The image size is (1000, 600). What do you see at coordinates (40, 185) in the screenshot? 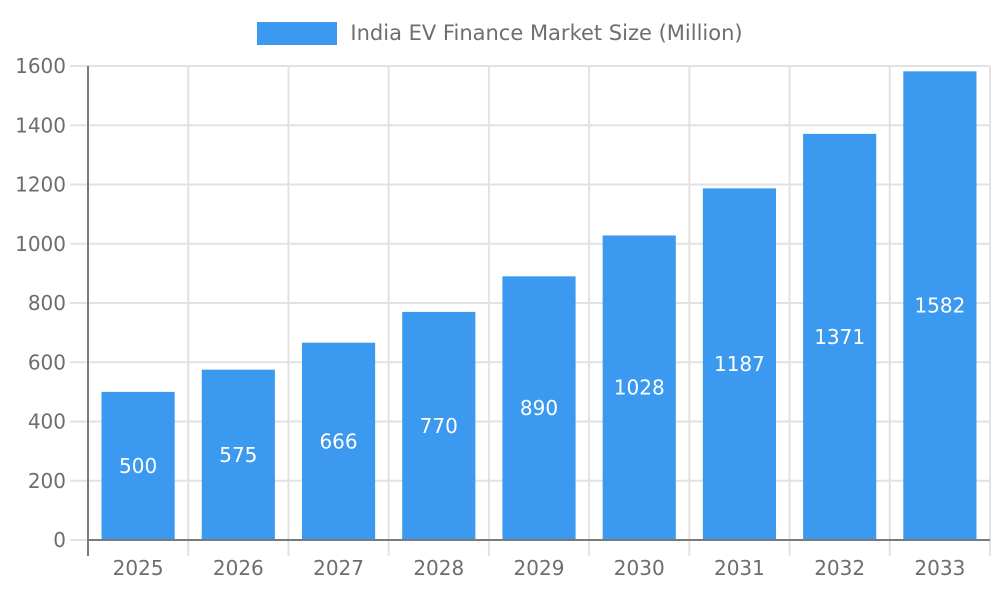
I see `y-tick-label: 1200` at bounding box center [40, 185].